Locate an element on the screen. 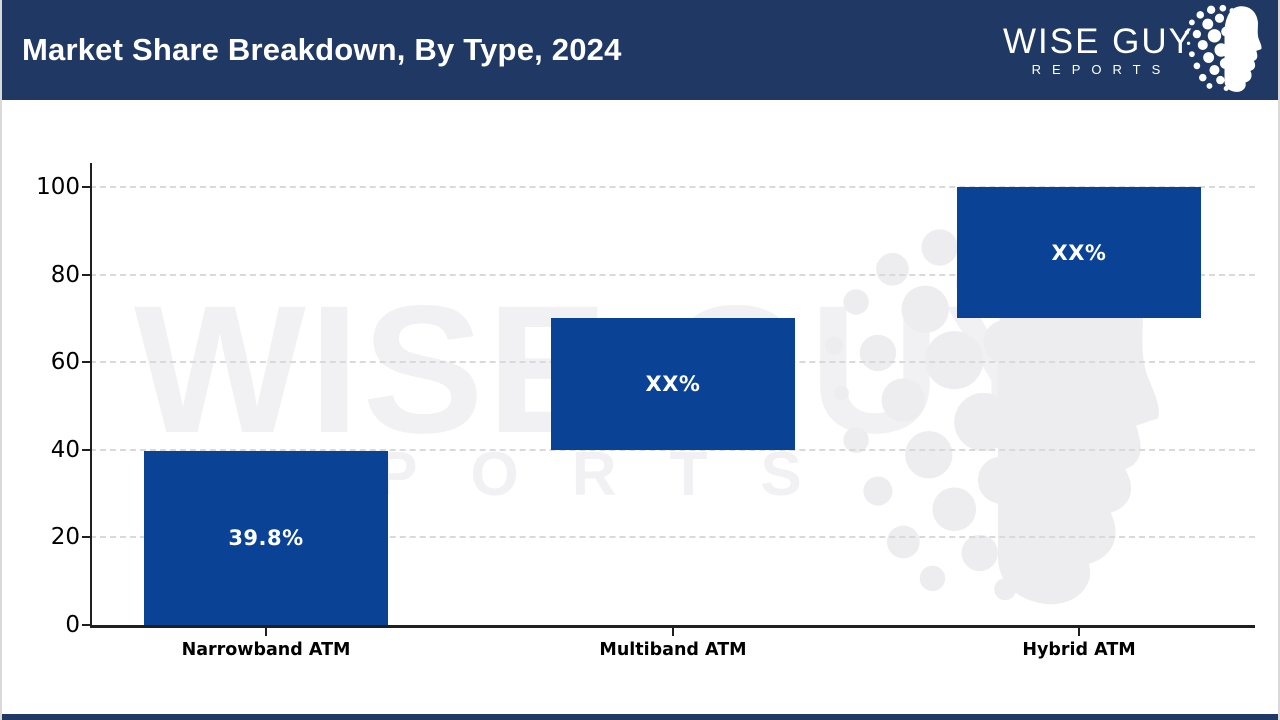 The width and height of the screenshot is (1280, 720). chart-title: Market Share Breakdown, By Type, 2024 is located at coordinates (322, 49).